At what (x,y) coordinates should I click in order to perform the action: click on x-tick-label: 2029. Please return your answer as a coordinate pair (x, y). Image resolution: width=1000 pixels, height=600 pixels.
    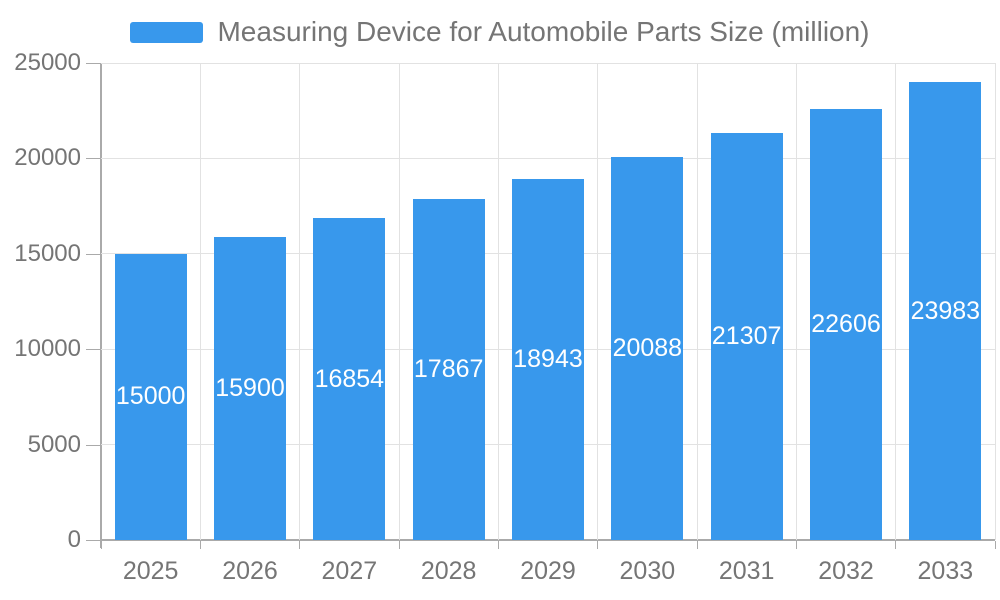
    Looking at the image, I should click on (548, 571).